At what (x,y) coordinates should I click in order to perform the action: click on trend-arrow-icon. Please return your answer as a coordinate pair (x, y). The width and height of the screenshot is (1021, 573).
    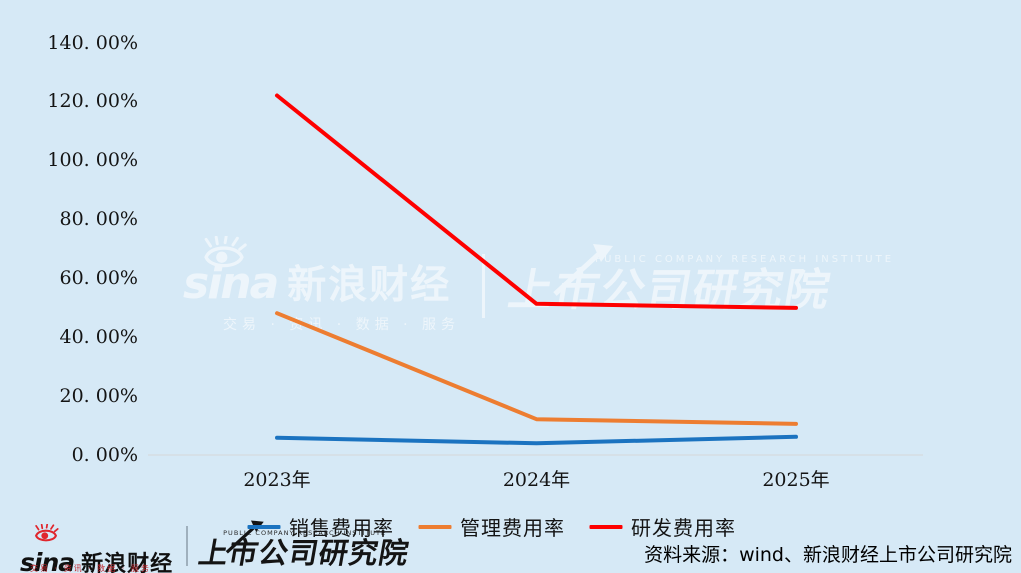
    Looking at the image, I should click on (583, 270).